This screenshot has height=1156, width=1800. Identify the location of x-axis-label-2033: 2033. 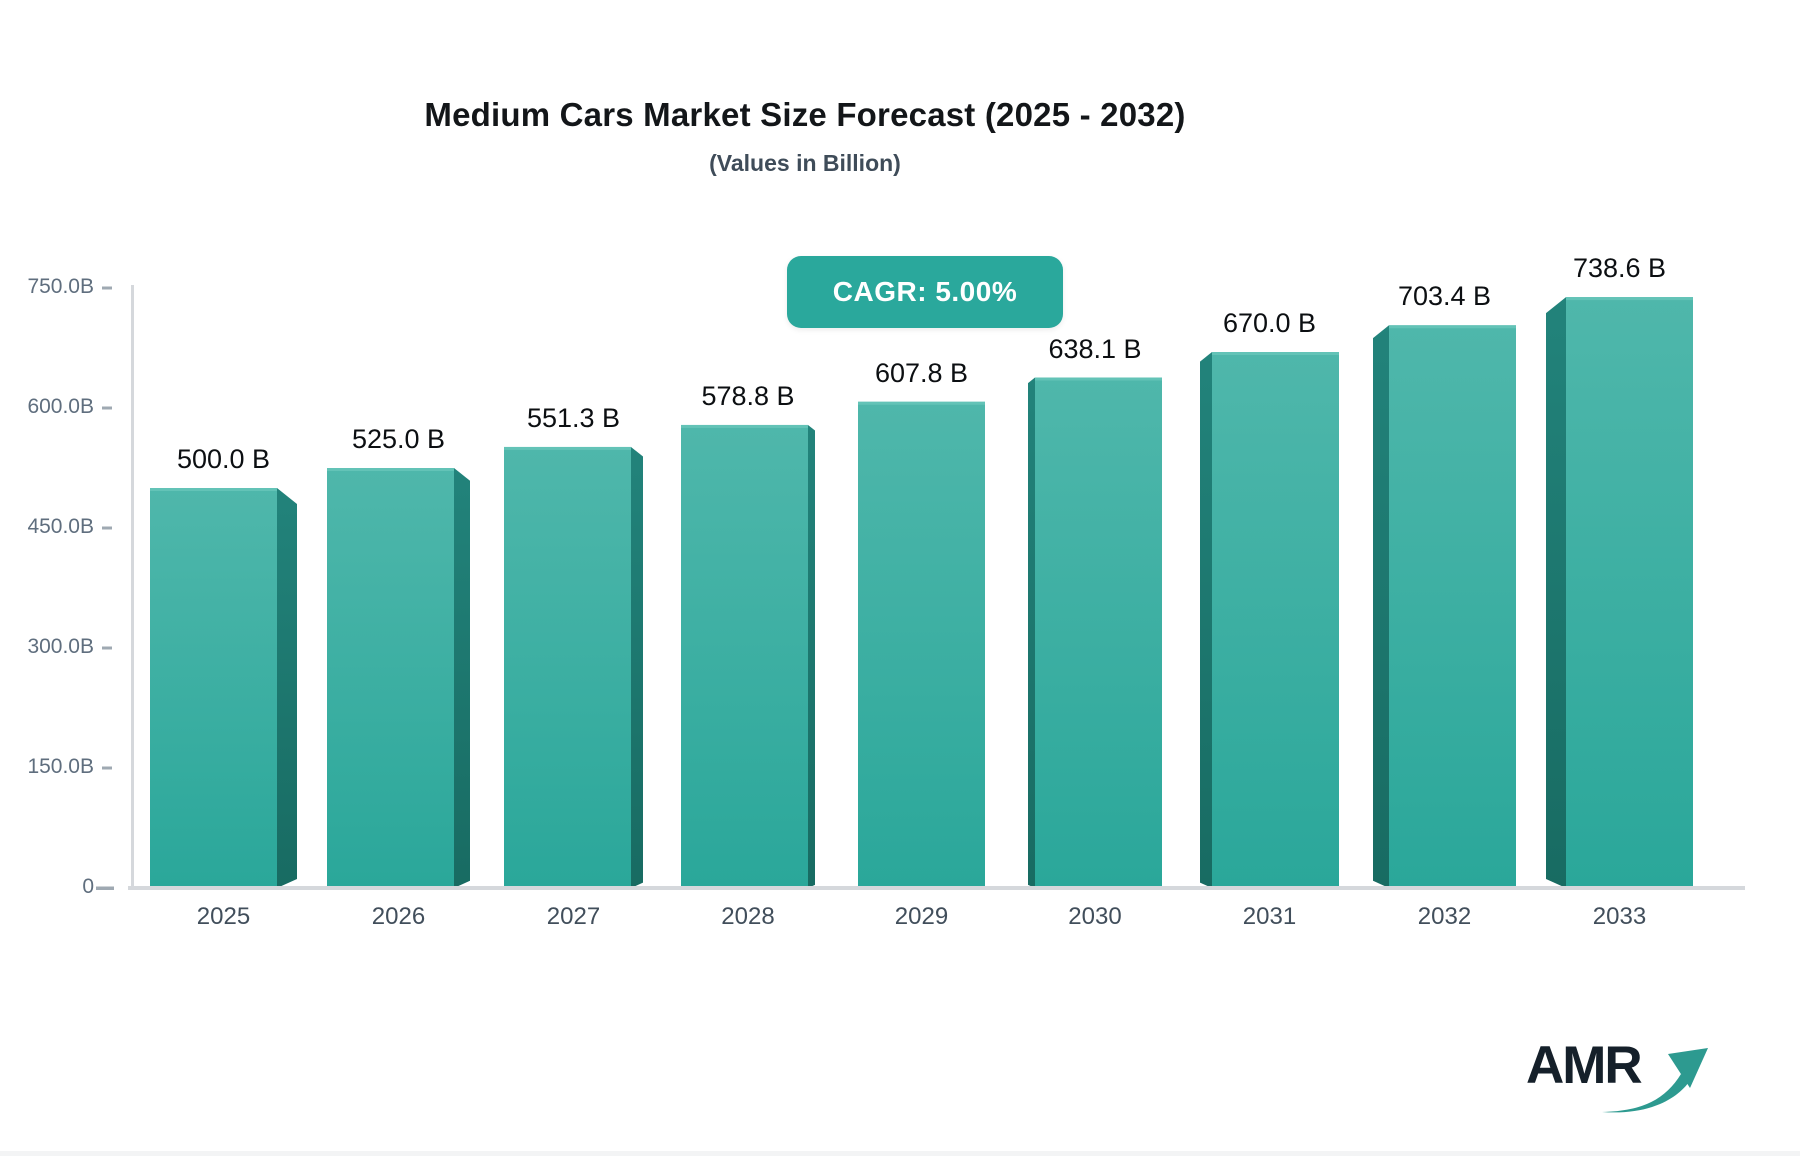
(1619, 916).